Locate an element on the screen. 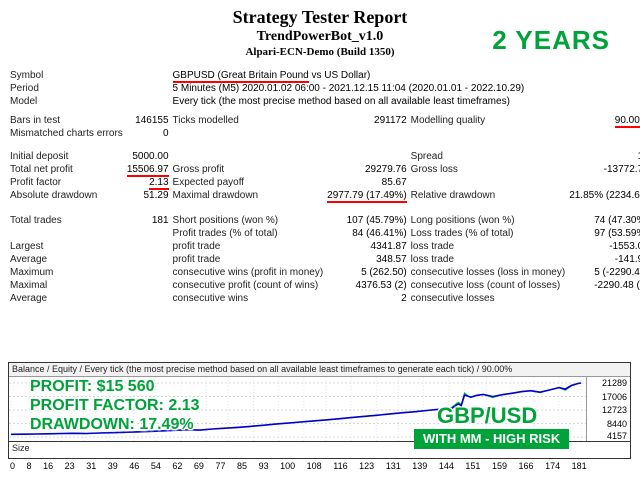  y-axis-label: 4157 is located at coordinates (616, 436).